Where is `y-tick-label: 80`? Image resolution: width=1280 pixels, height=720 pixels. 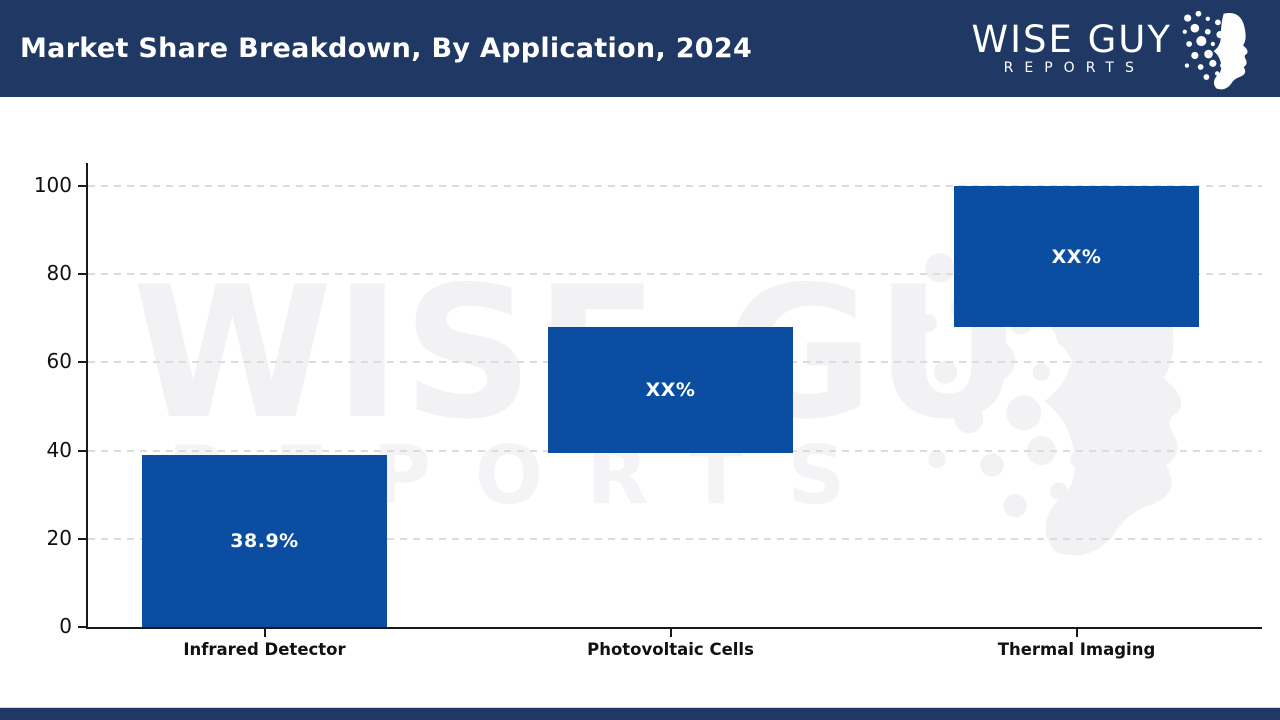 y-tick-label: 80 is located at coordinates (59, 273).